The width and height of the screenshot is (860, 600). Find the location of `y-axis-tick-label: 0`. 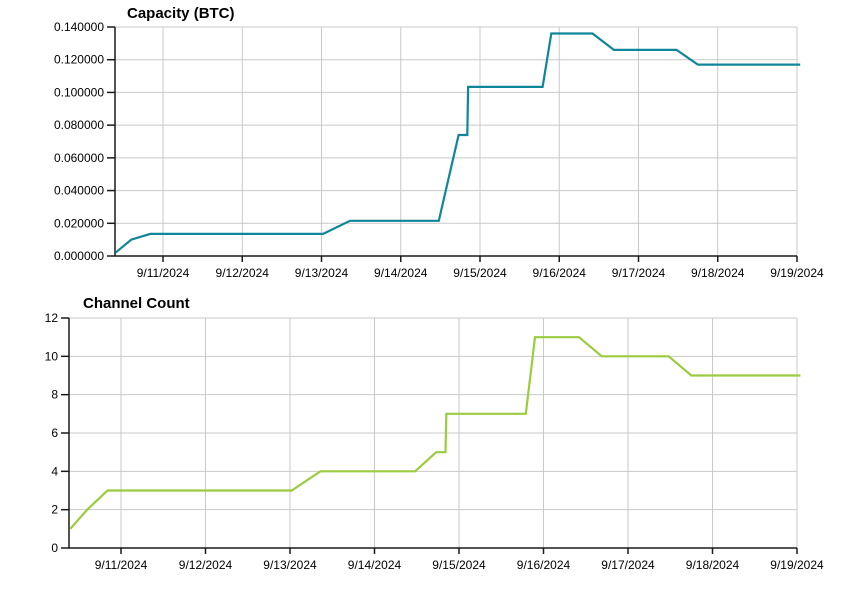

y-axis-tick-label: 0 is located at coordinates (54, 548).